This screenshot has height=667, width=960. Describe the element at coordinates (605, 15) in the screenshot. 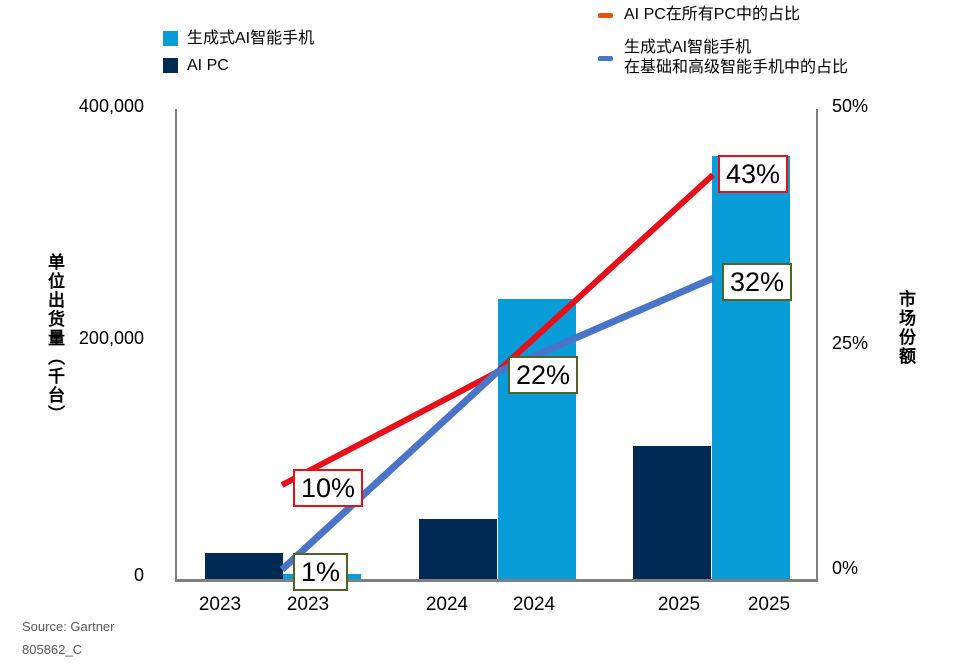

I see `ai-pc-share-line-swatch` at that location.